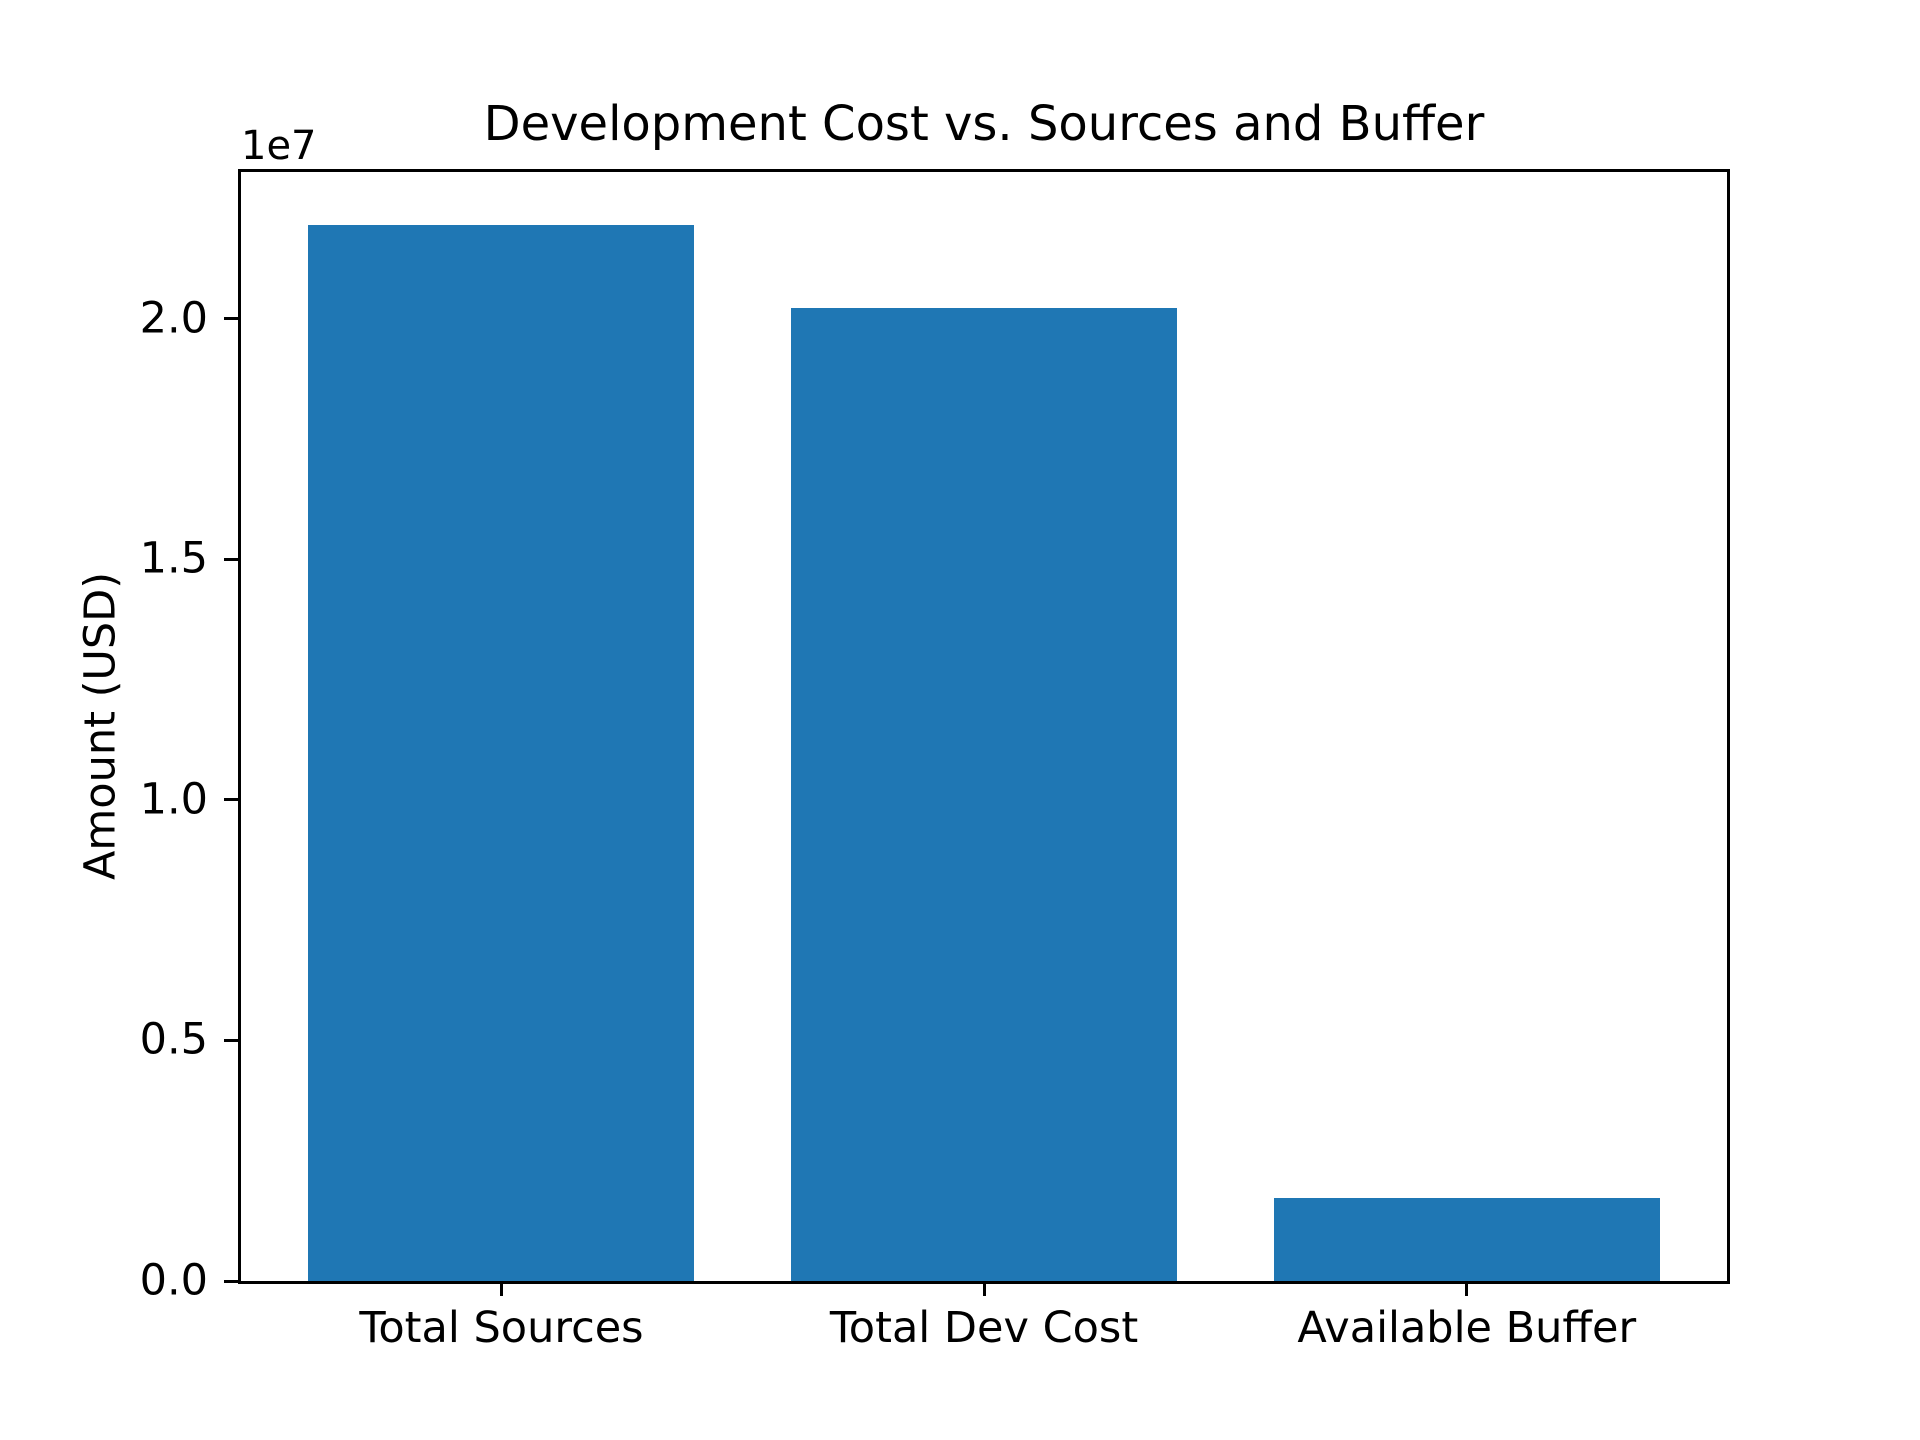 The height and width of the screenshot is (1440, 1920). Describe the element at coordinates (984, 124) in the screenshot. I see `chart-title: Development Cost vs. Sources and Buffer` at that location.